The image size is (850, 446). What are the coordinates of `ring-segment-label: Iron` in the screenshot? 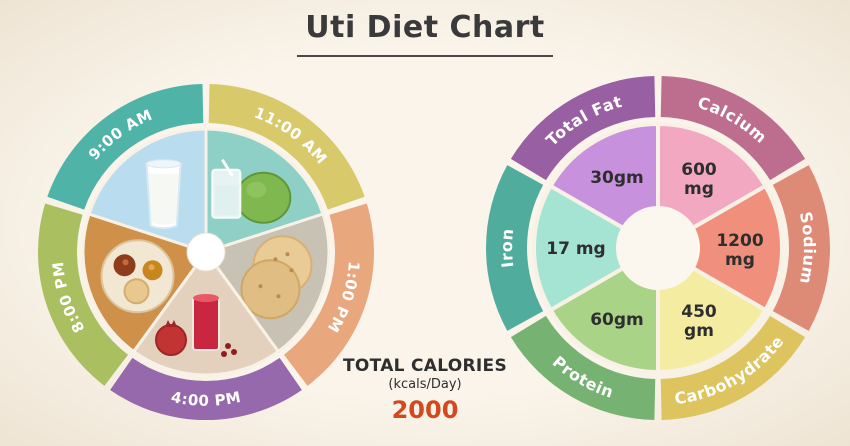 It's located at (507, 248).